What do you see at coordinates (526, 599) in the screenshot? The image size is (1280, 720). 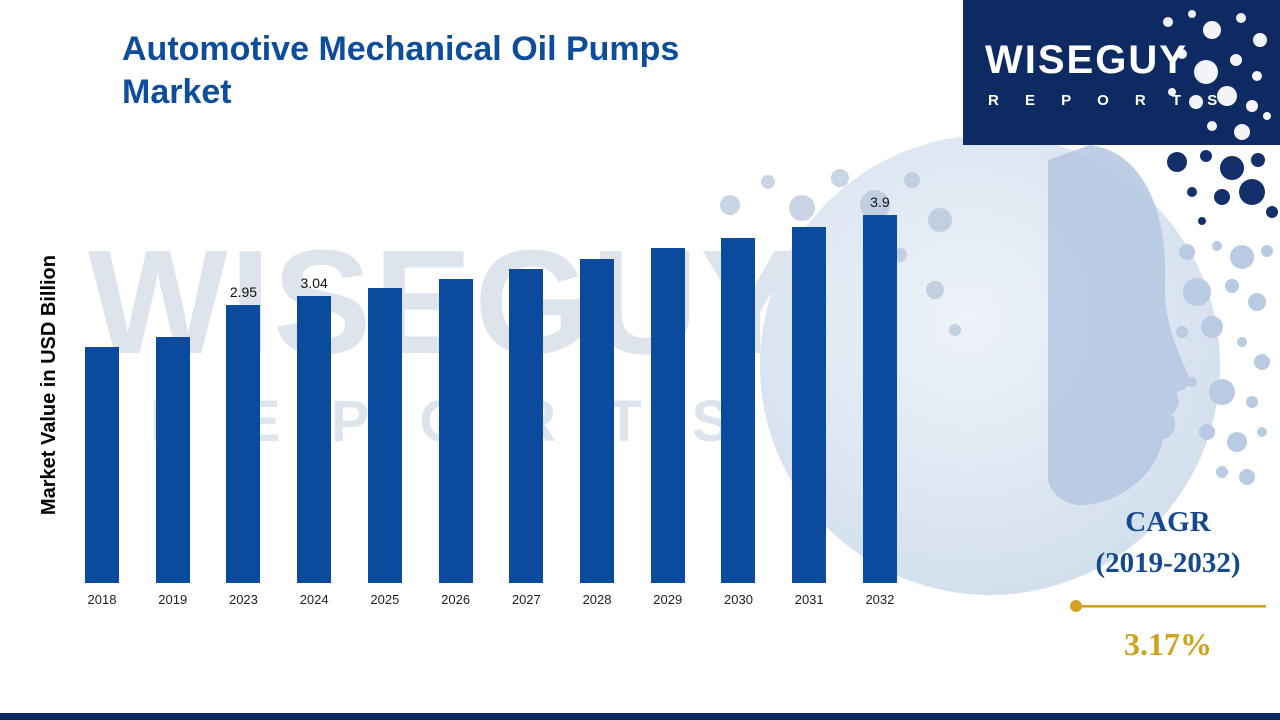 I see `x-tick-label: 2027` at bounding box center [526, 599].